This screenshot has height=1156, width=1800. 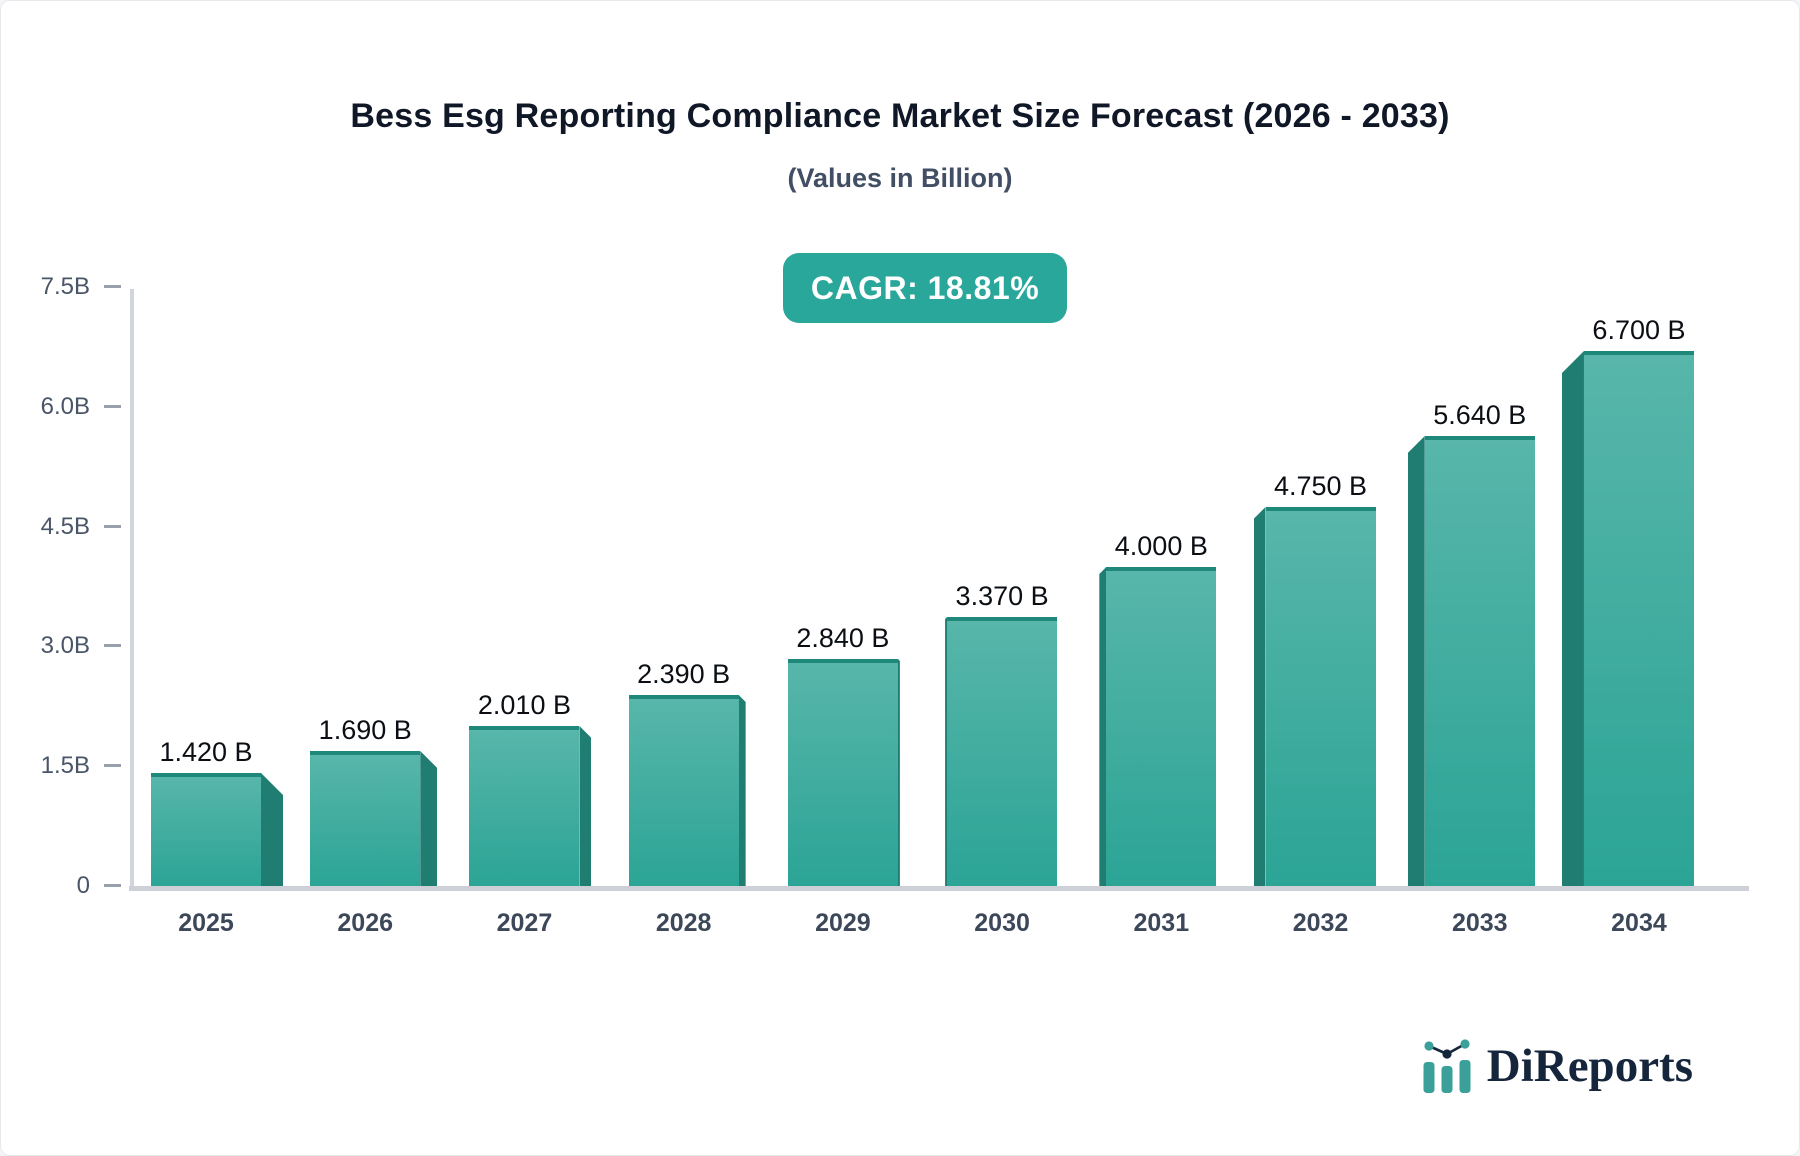 I want to click on y-tick-label: 0, so click(x=83, y=885).